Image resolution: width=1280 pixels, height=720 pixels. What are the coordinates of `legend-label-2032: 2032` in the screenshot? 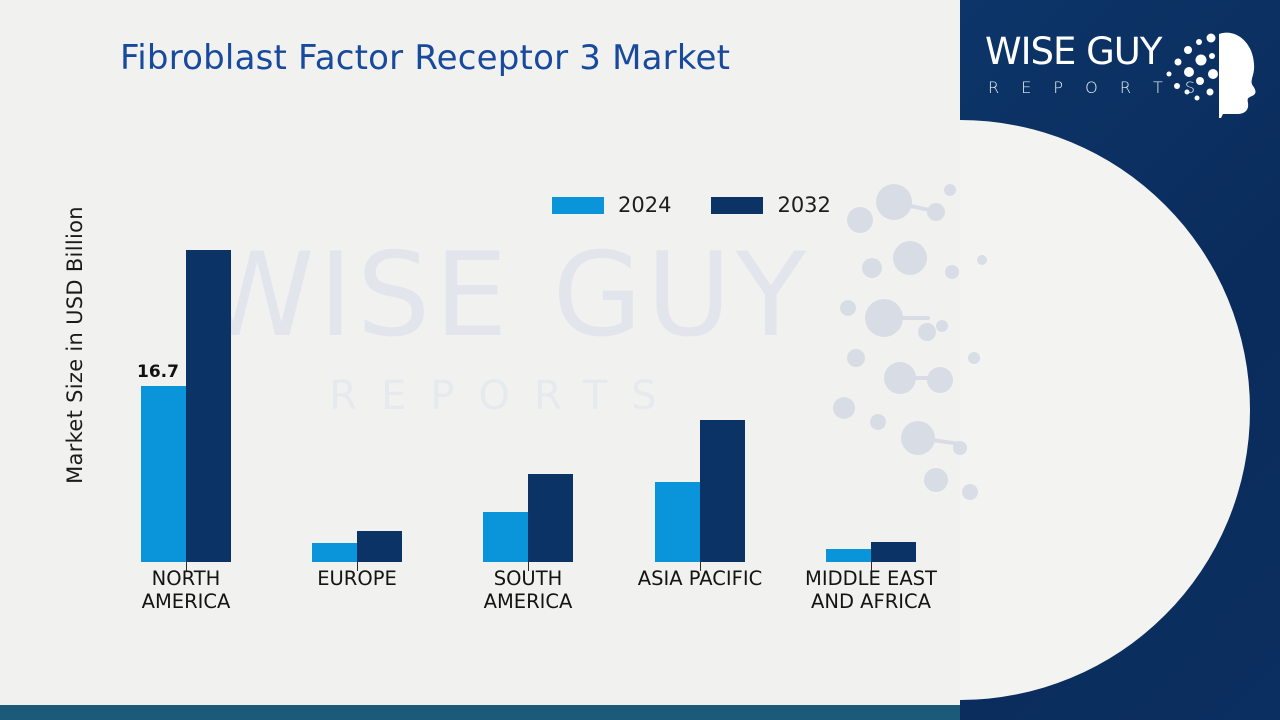 It's located at (804, 205).